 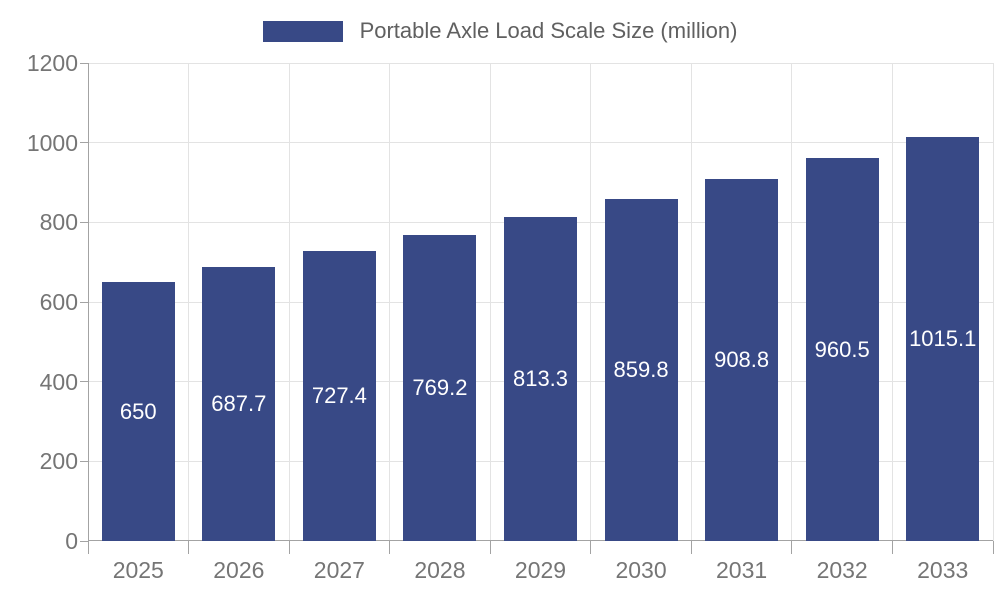 I want to click on y-tick-label: 0, so click(x=71, y=541).